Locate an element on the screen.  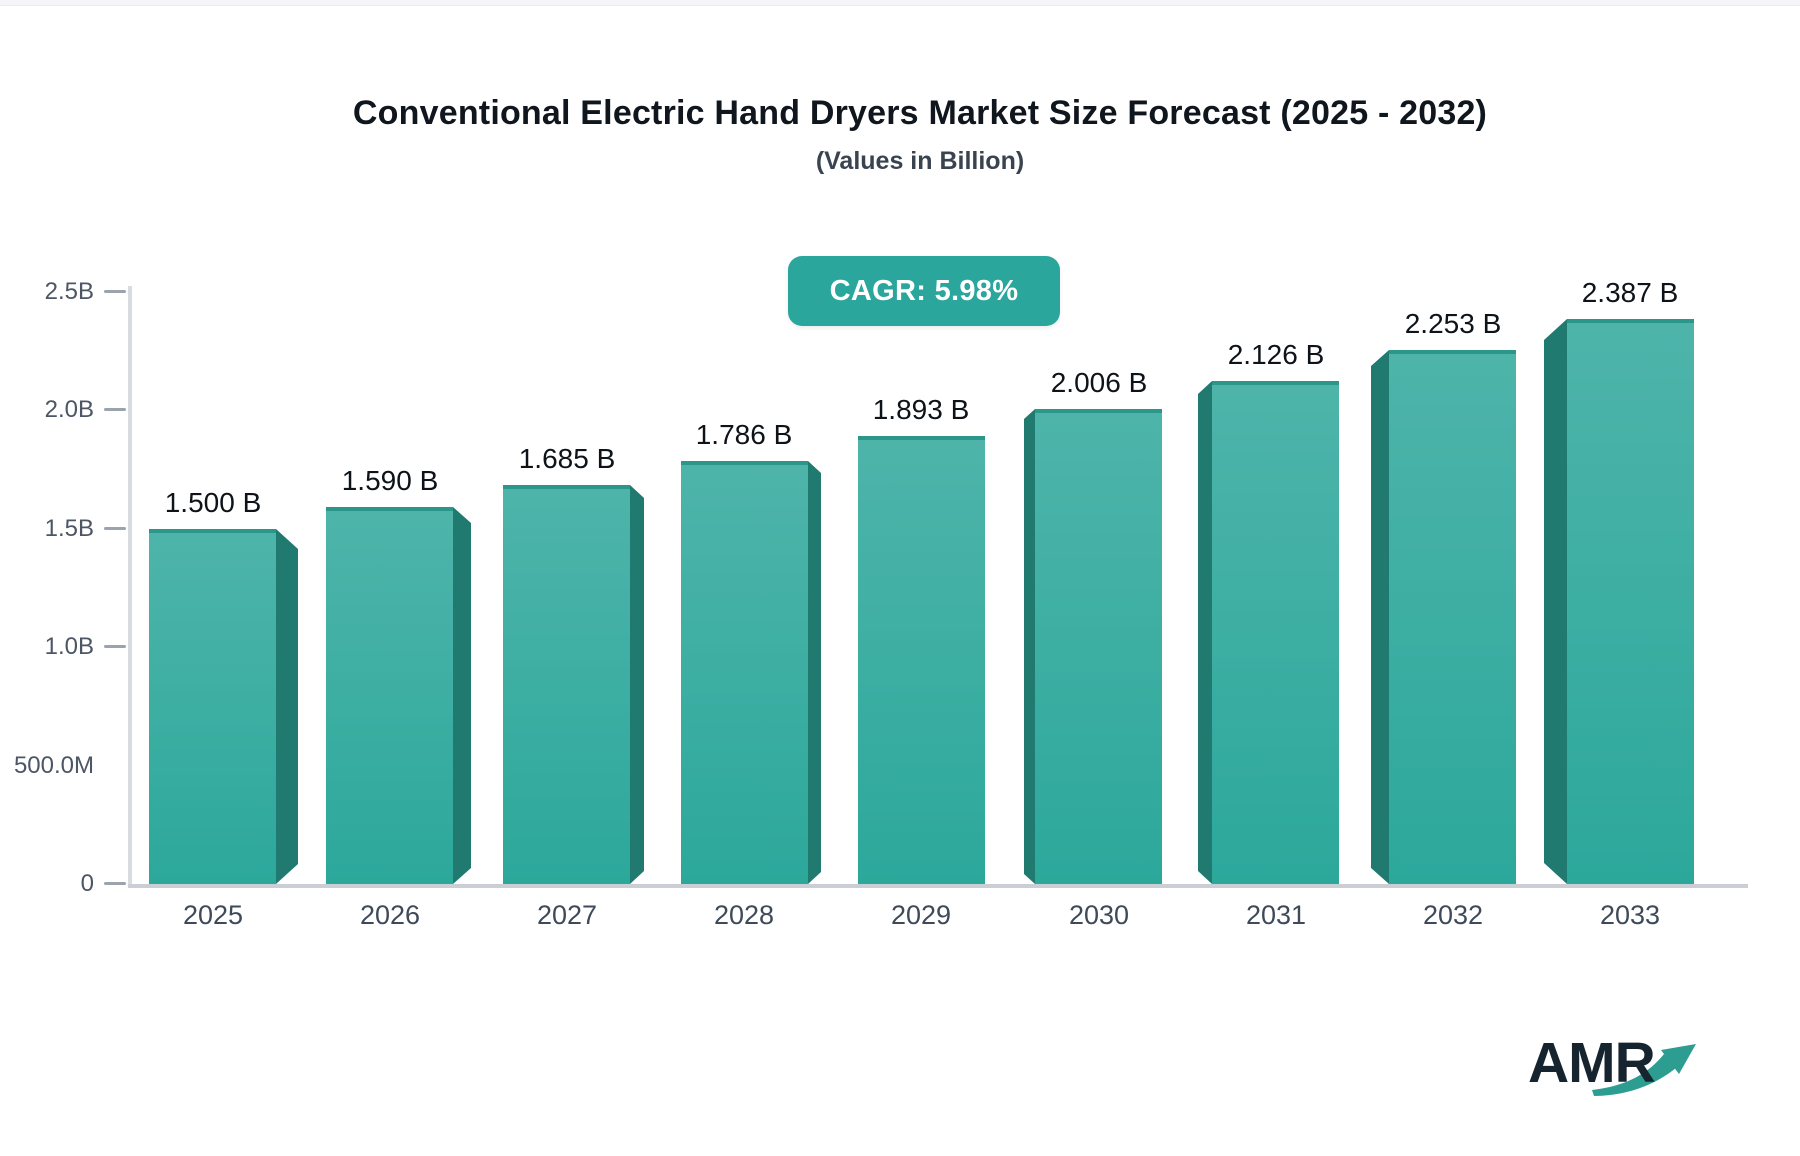
bar-2026 is located at coordinates (389, 695).